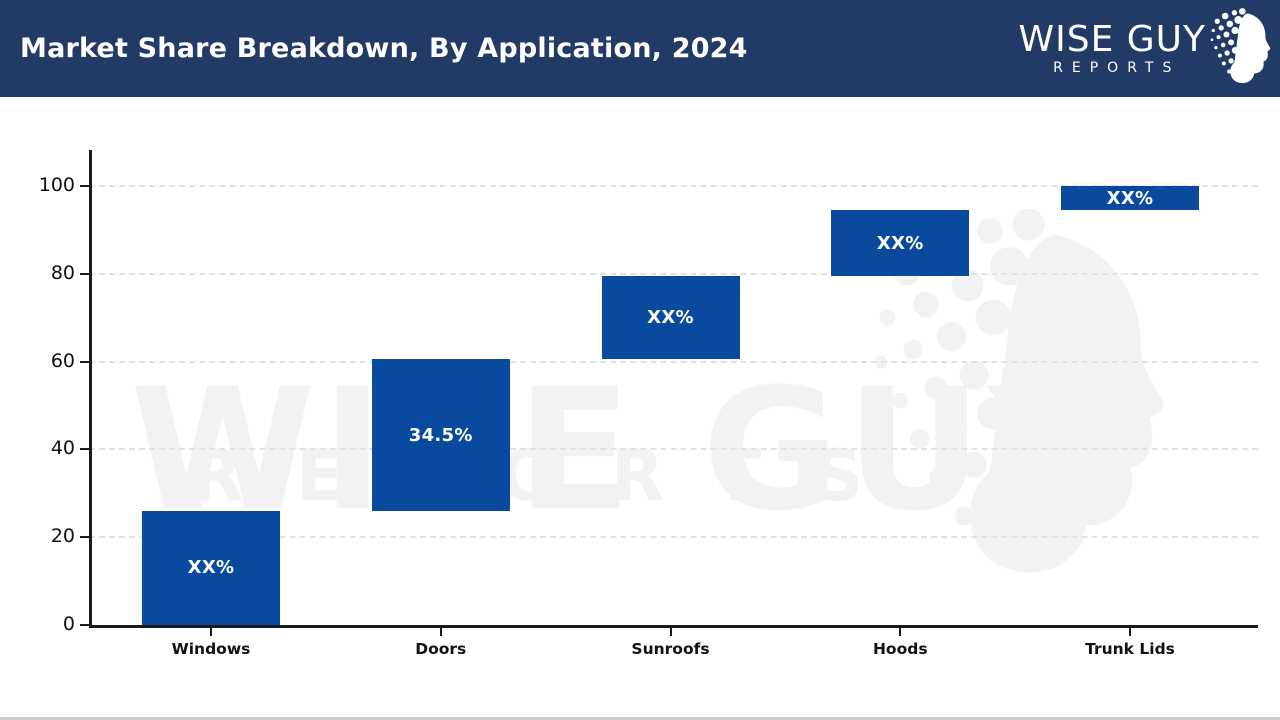 The image size is (1280, 720). I want to click on y-tick-label-80: 80, so click(62, 272).